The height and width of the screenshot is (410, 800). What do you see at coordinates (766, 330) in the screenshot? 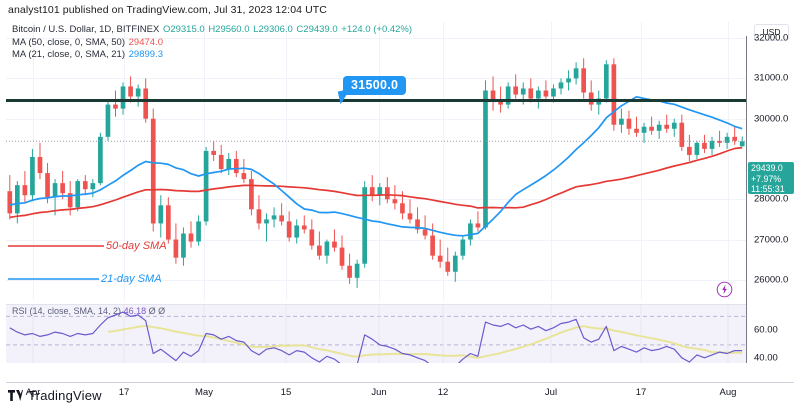
I see `rsi-tick-label: 60.00` at bounding box center [766, 330].